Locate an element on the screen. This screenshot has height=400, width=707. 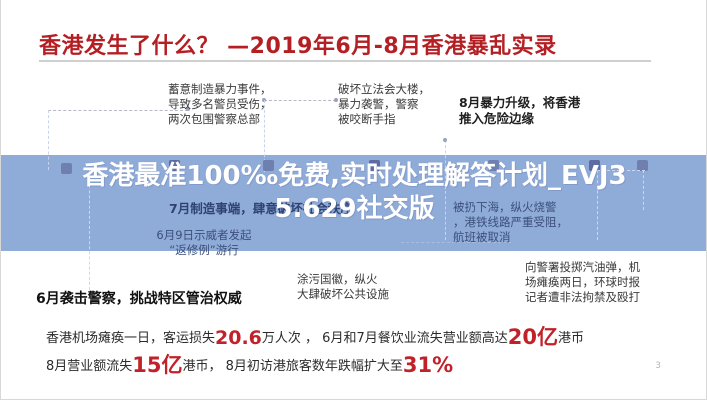
stat-value: 31% is located at coordinates (428, 365).